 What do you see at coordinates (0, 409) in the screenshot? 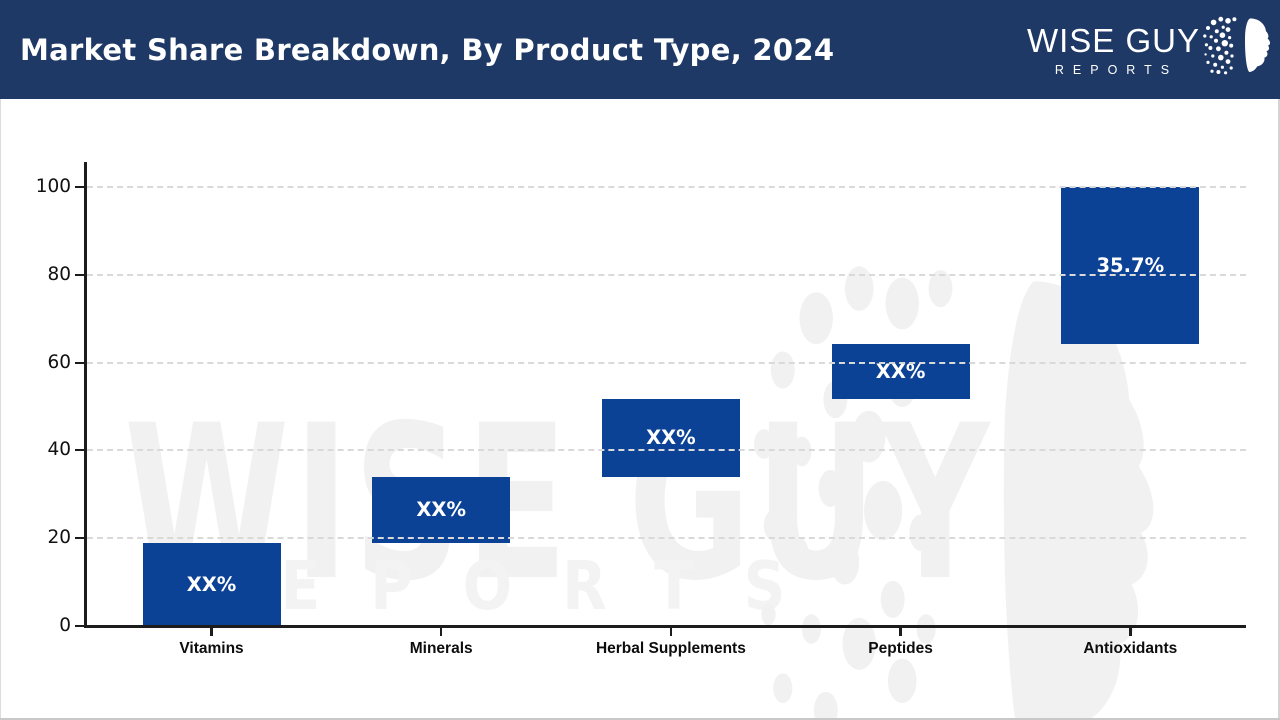
I see `frame-edge-left` at bounding box center [0, 409].